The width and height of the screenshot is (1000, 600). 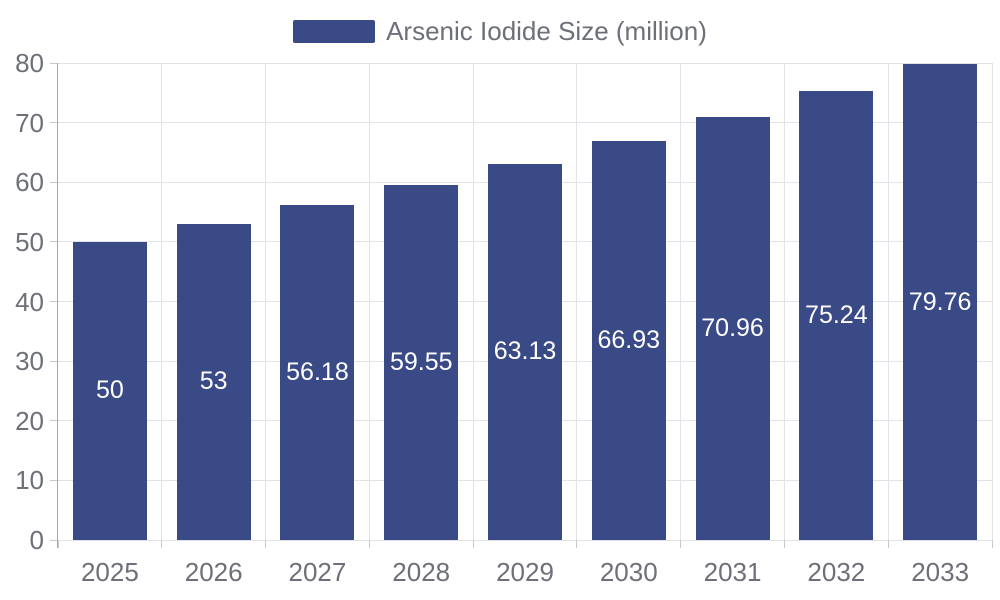 I want to click on bar-value-label: 75.24, so click(x=836, y=315).